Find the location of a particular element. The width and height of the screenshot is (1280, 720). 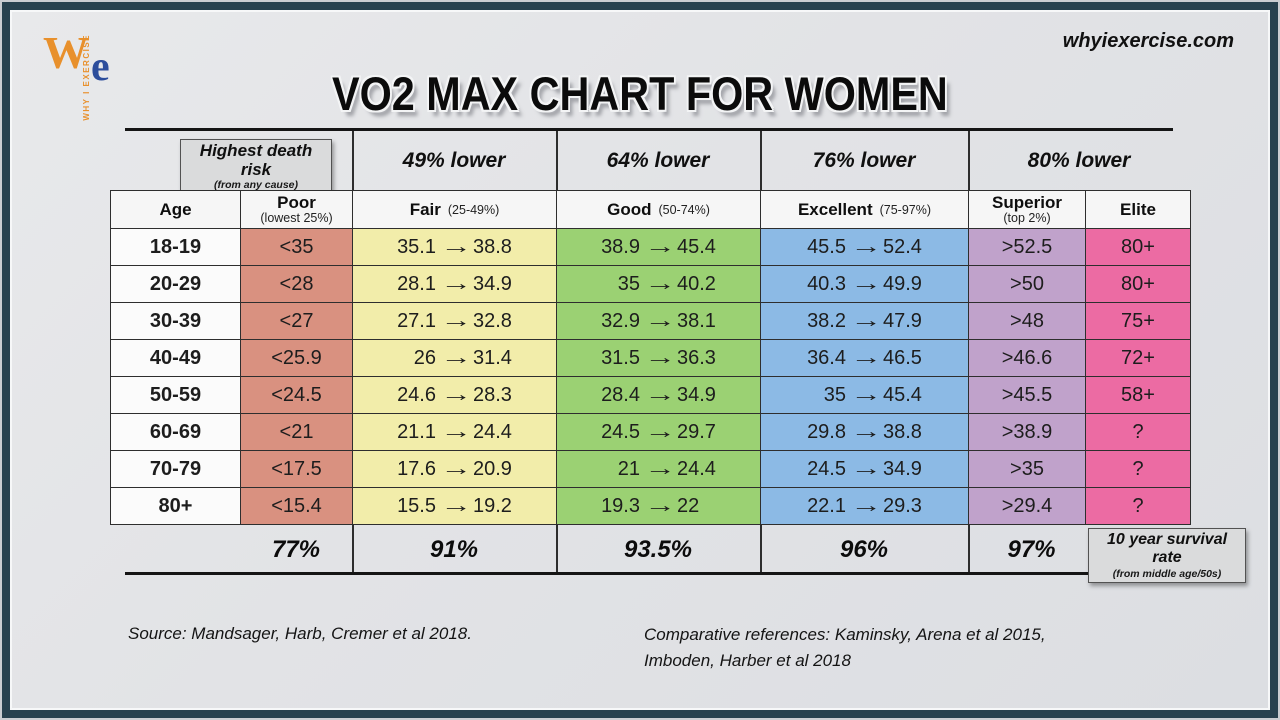

fair-range-cell: 15.5 → 19.2 is located at coordinates (455, 506).